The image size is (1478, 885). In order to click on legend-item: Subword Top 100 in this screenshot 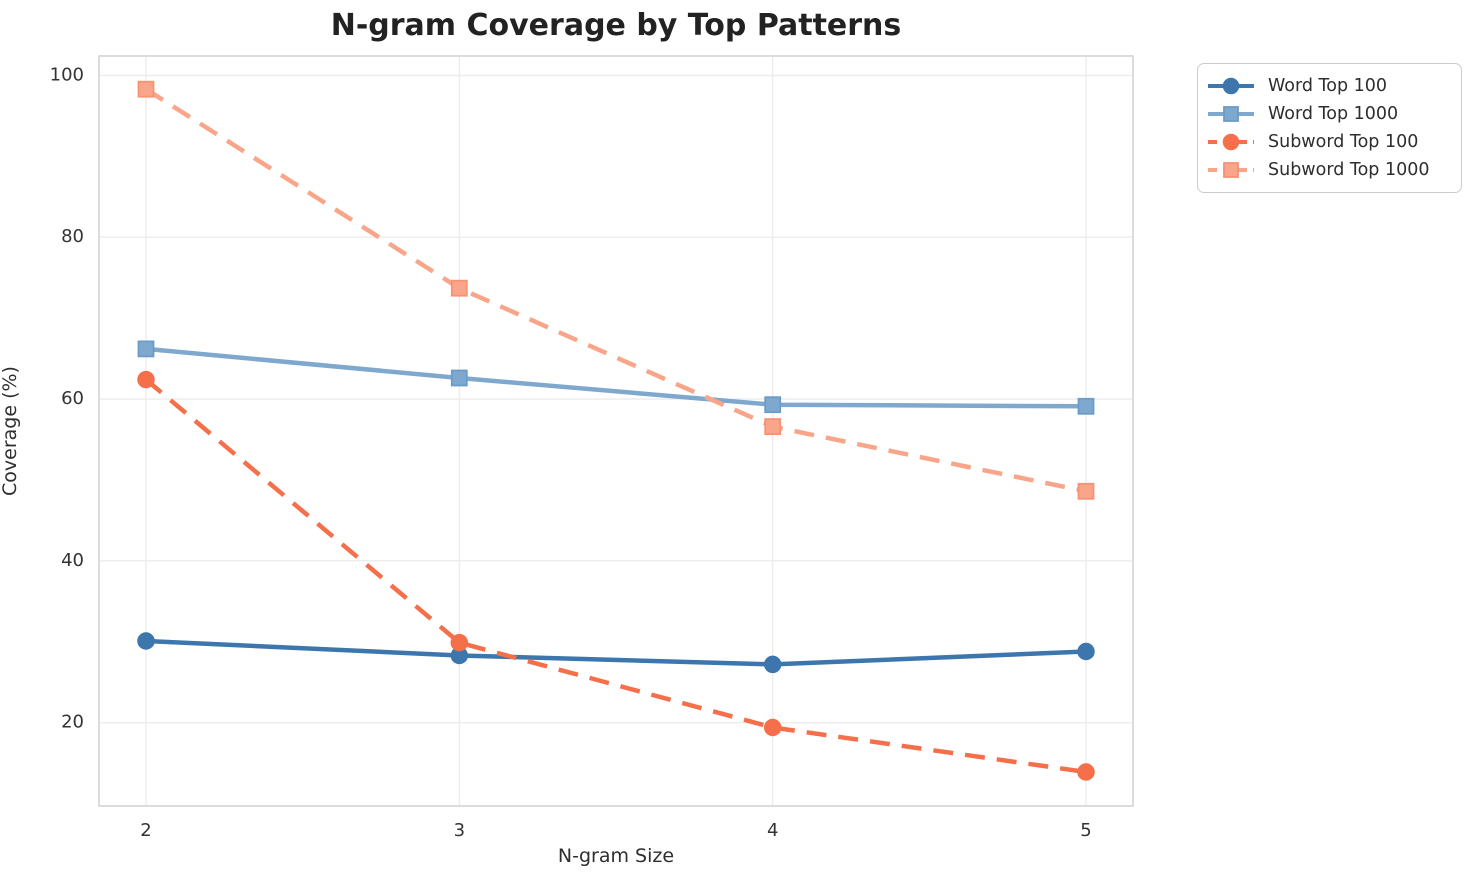, I will do `click(1328, 142)`.